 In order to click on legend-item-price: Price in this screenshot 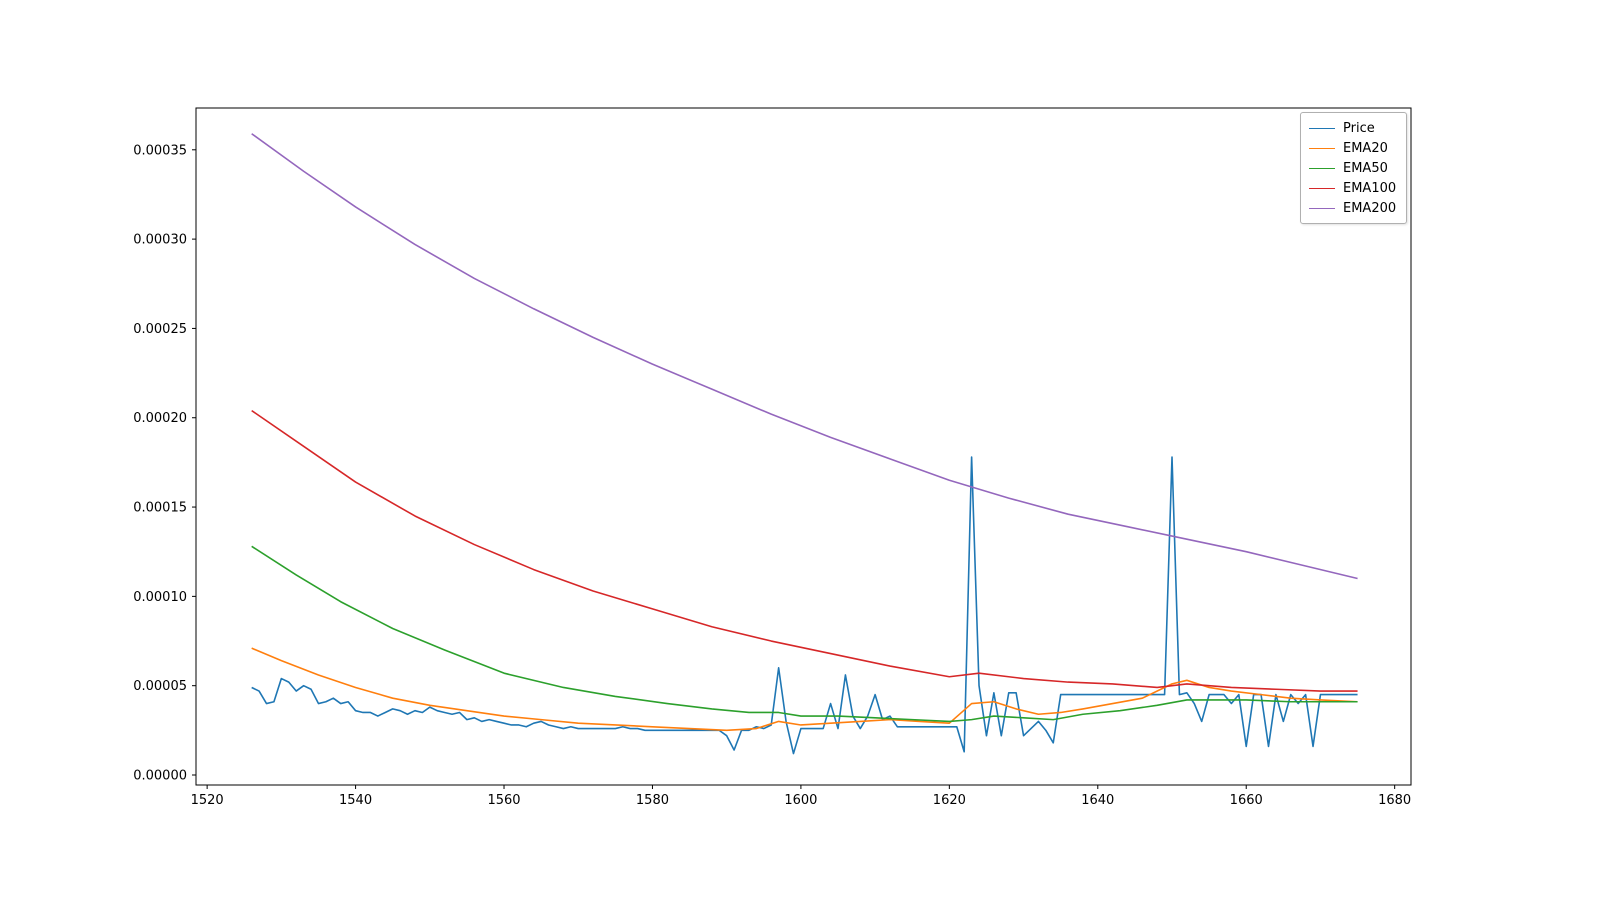, I will do `click(1352, 128)`.